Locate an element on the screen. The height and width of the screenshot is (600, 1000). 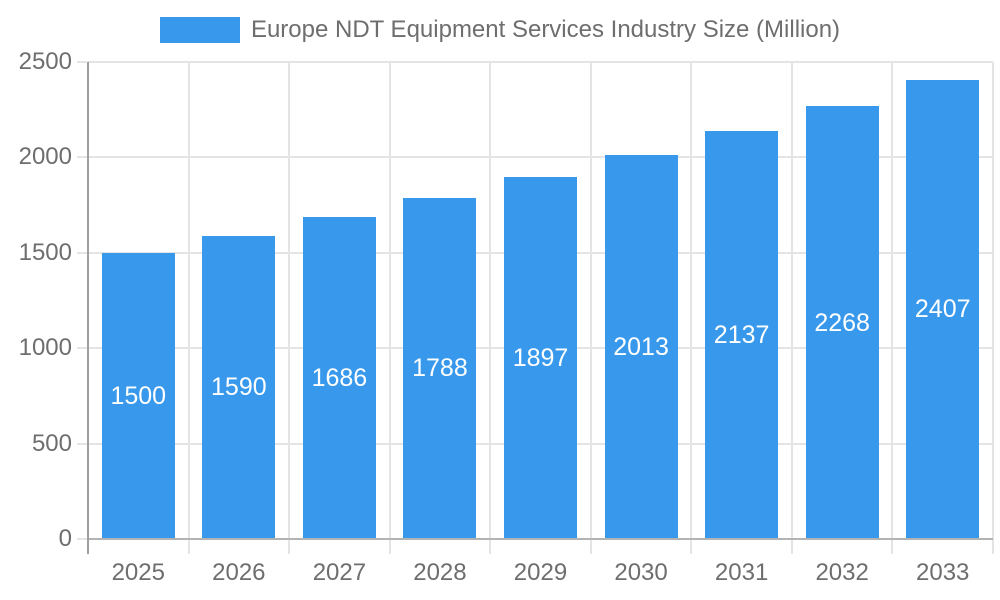
bar-value-label: 2137 is located at coordinates (741, 335).